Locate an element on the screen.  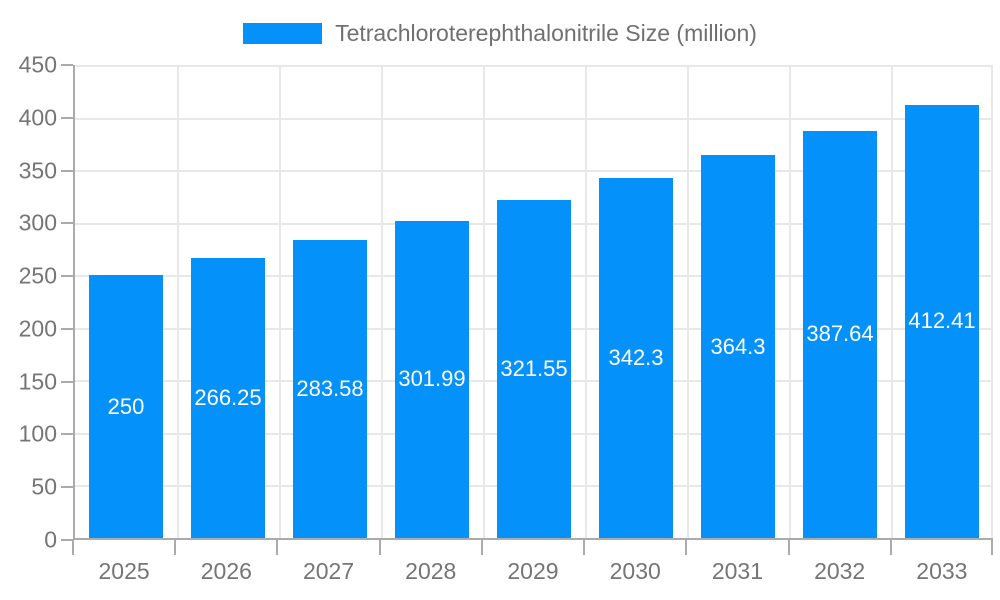
legend-color-swatch is located at coordinates (283, 33).